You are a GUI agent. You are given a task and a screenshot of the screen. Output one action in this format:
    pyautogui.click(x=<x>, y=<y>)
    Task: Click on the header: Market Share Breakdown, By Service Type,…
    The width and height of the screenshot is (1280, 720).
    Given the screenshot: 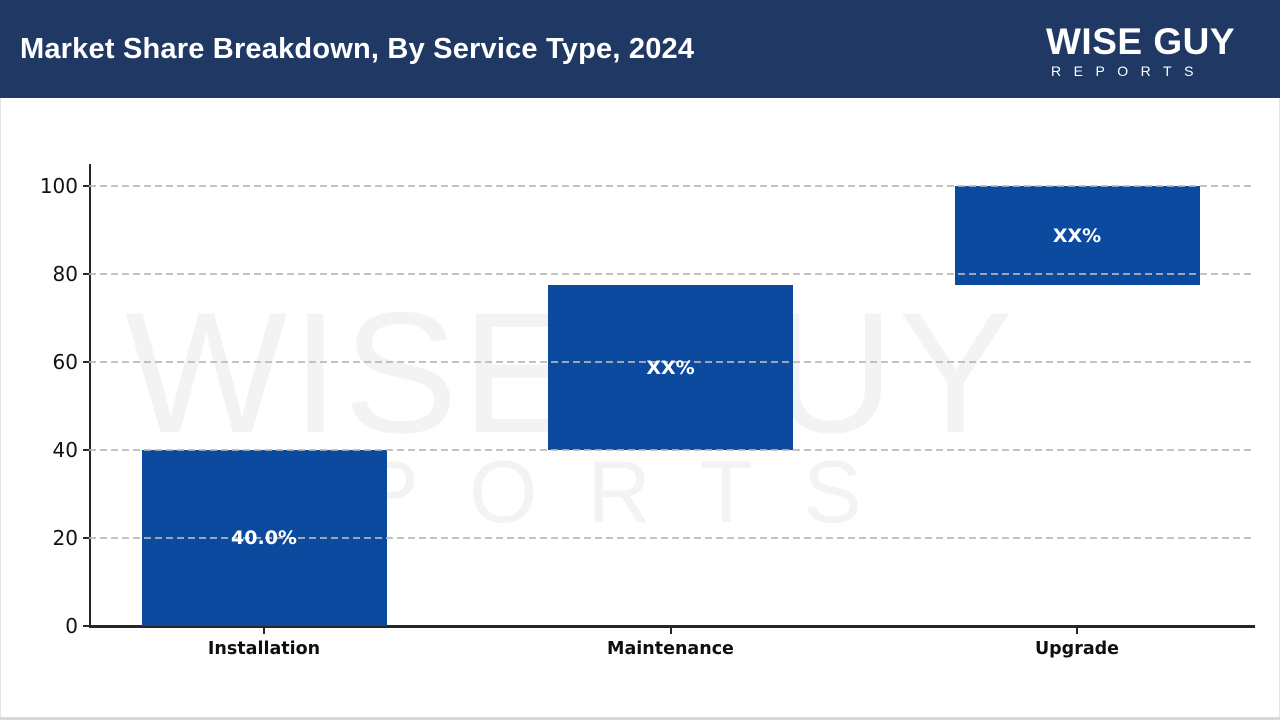 What is the action you would take?
    pyautogui.click(x=640, y=49)
    